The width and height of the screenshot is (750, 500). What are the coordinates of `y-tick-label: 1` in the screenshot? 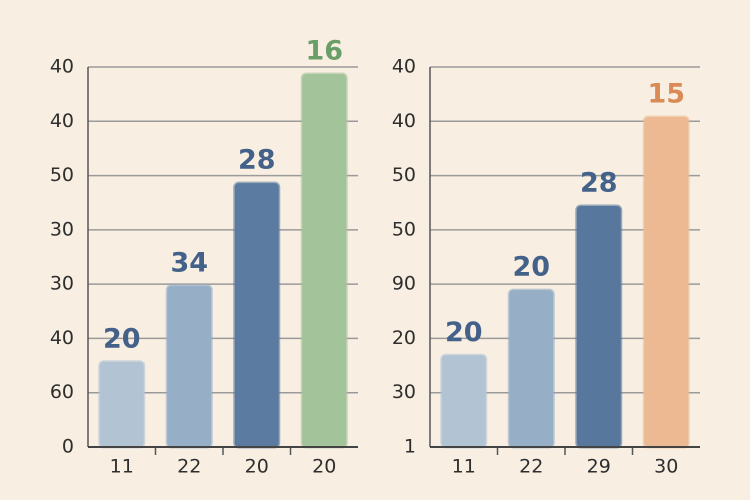 It's located at (410, 447).